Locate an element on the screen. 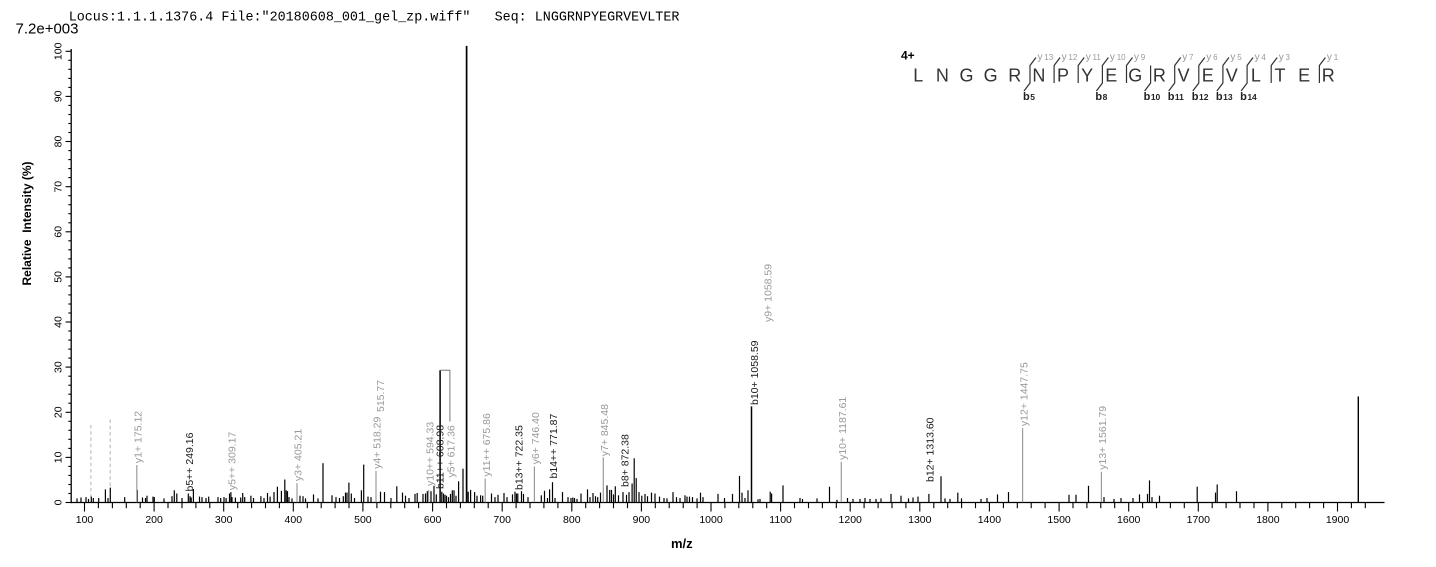  svg-text: 40 is located at coordinates (59, 322).